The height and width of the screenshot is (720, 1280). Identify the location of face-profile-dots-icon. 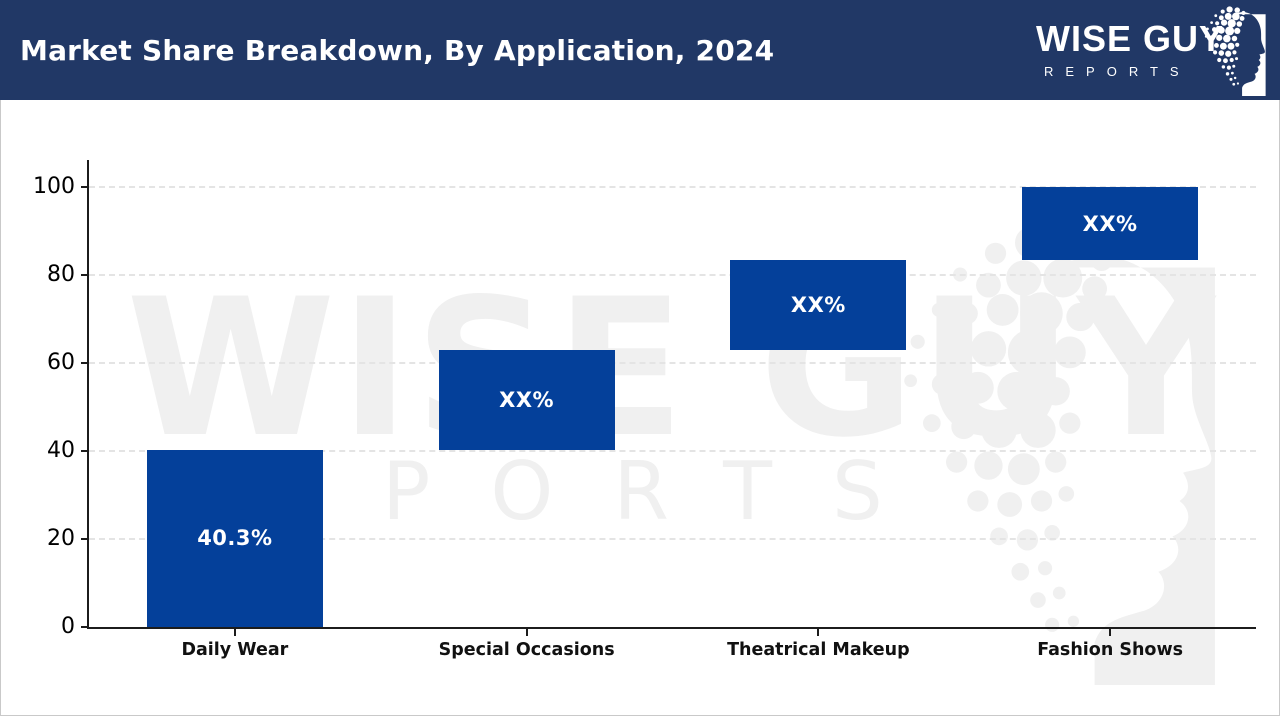
(1235, 51).